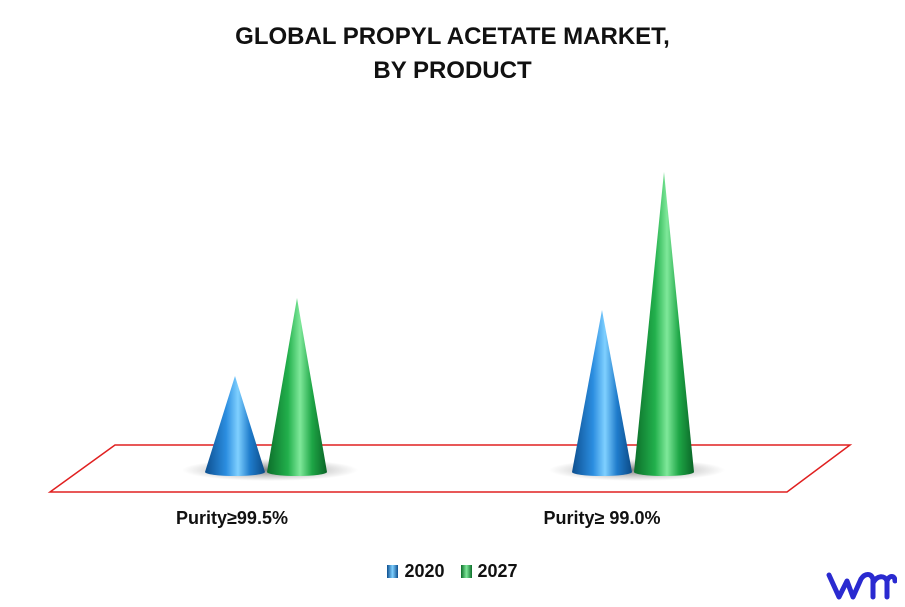  Describe the element at coordinates (466, 571) in the screenshot. I see `legend-swatch-2027` at that location.